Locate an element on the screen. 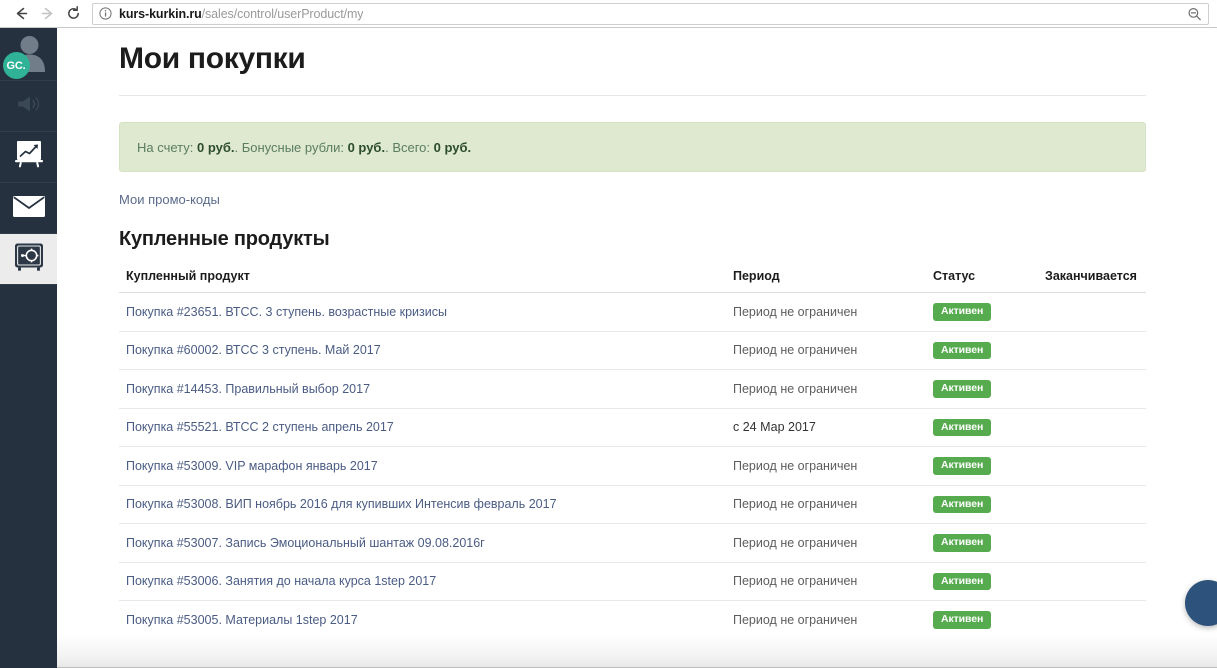 The height and width of the screenshot is (668, 1217). sidebar-item-purchases is located at coordinates (28, 259).